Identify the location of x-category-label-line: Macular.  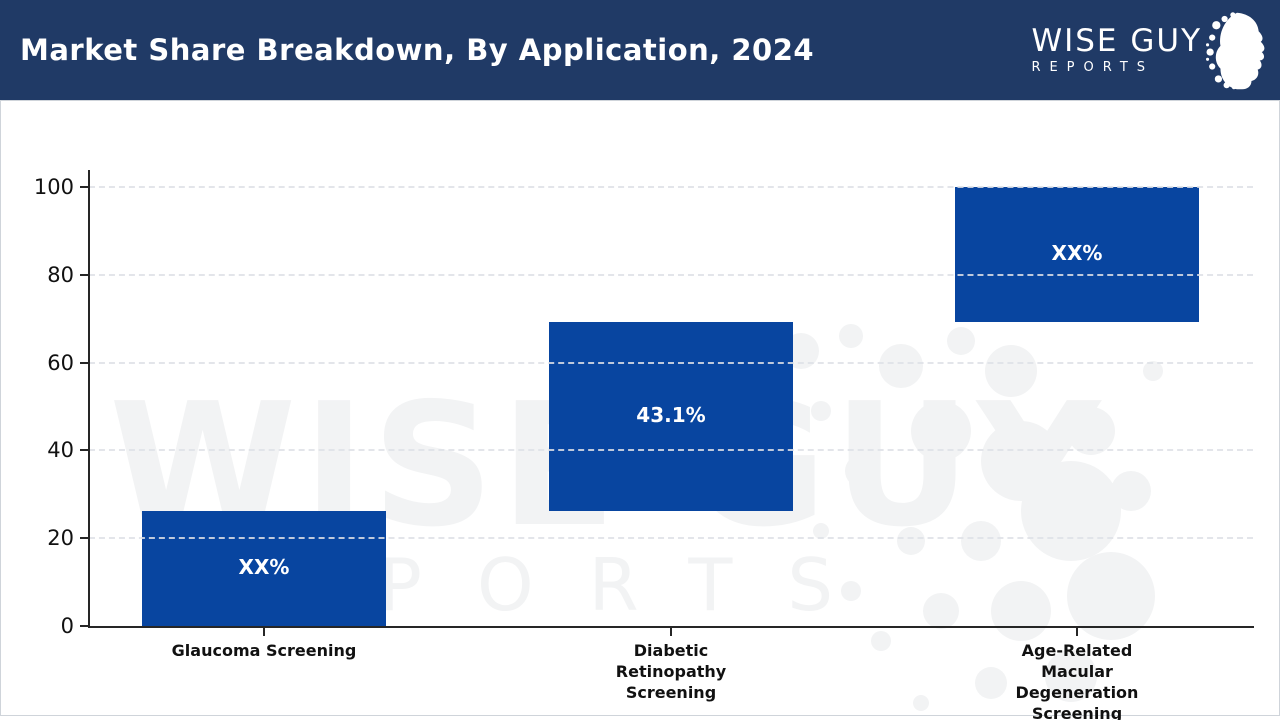
(1077, 671).